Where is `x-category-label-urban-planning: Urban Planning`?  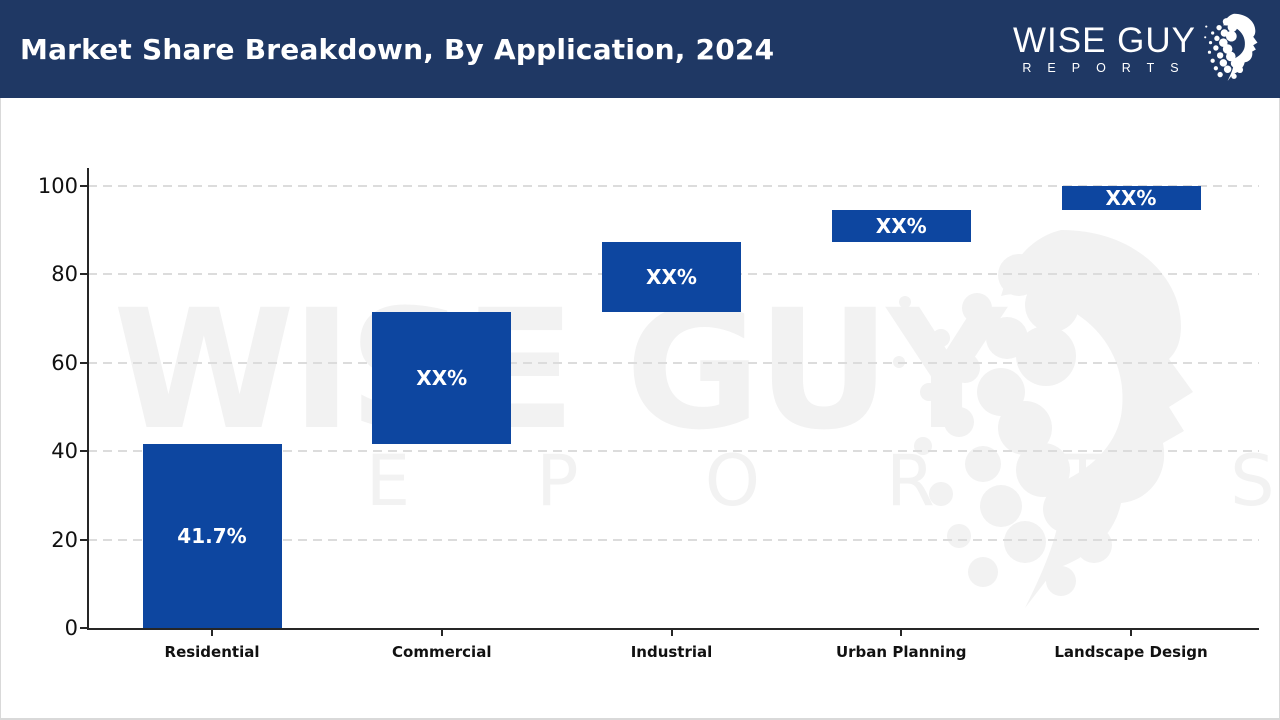
x-category-label-urban-planning: Urban Planning is located at coordinates (901, 652).